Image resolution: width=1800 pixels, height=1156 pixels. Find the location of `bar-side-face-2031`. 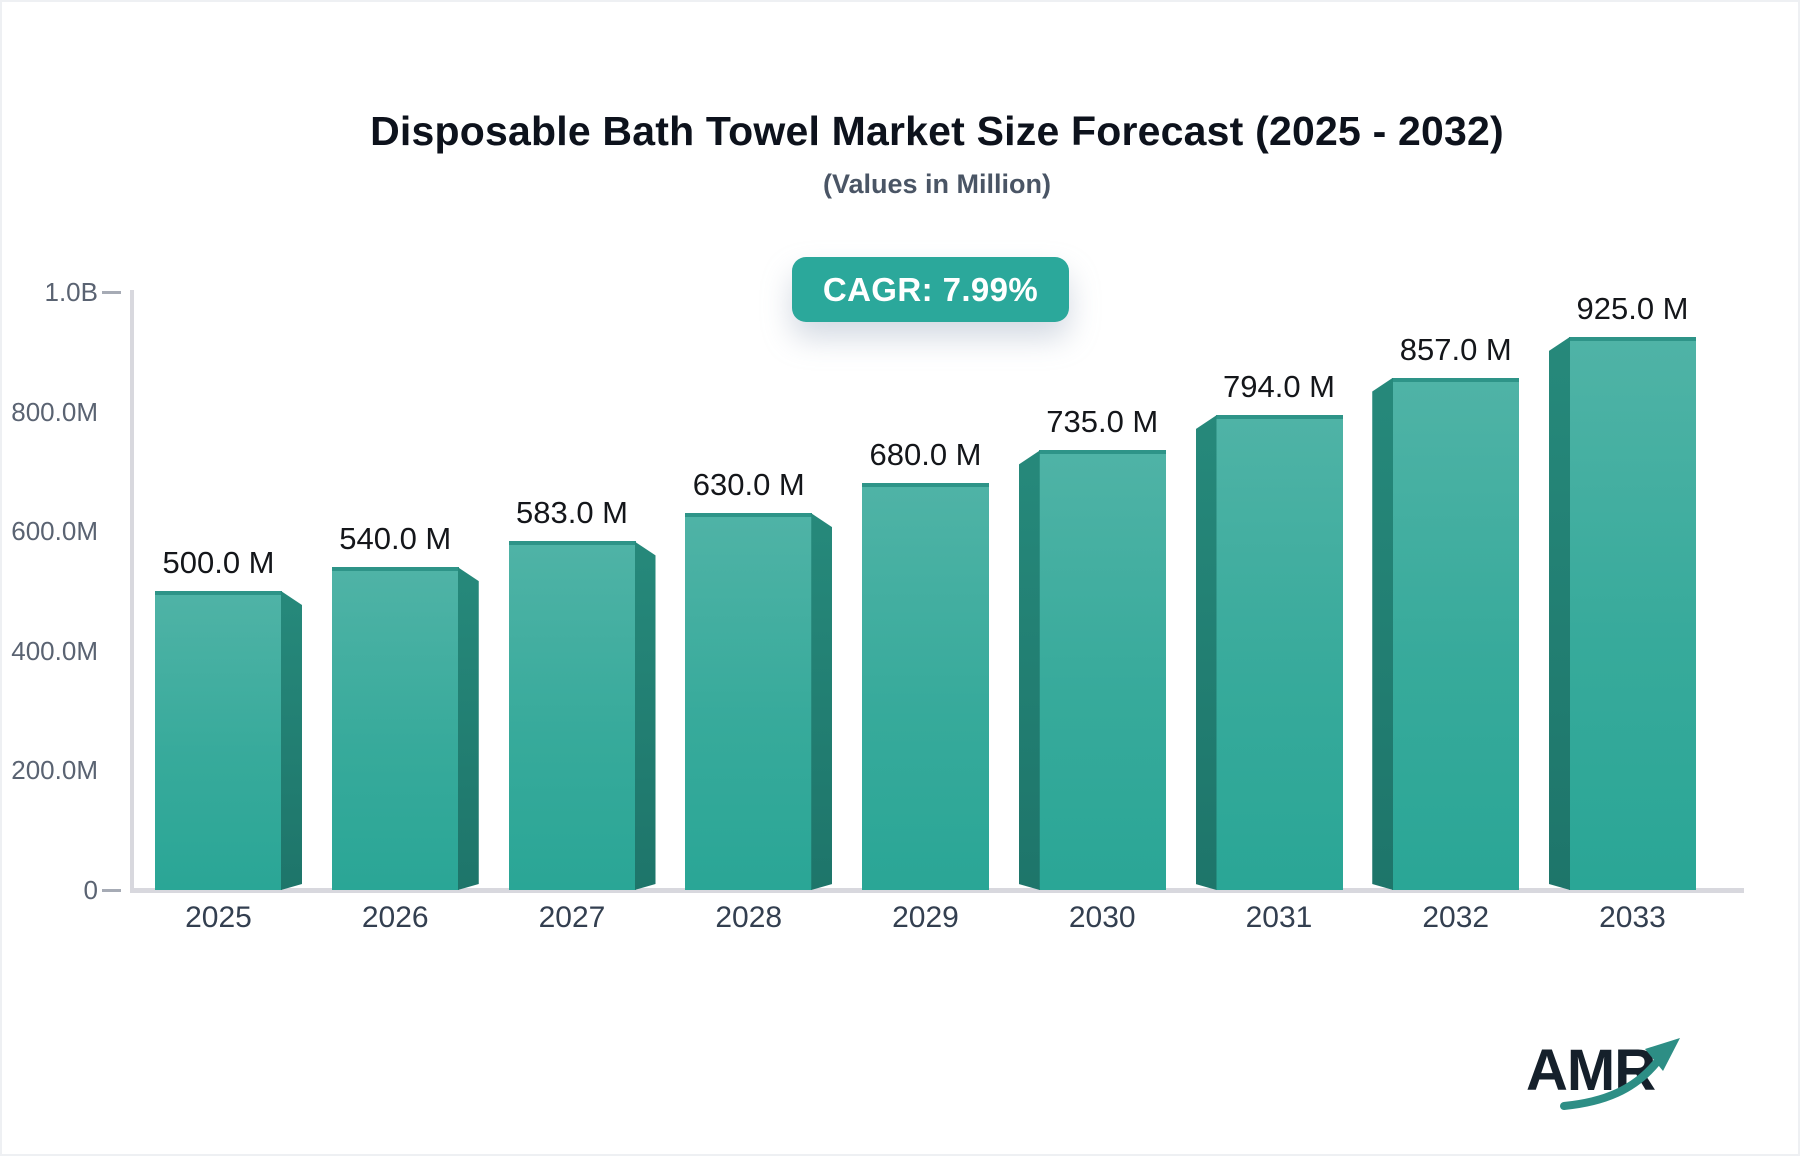

bar-side-face-2031 is located at coordinates (1206, 652).